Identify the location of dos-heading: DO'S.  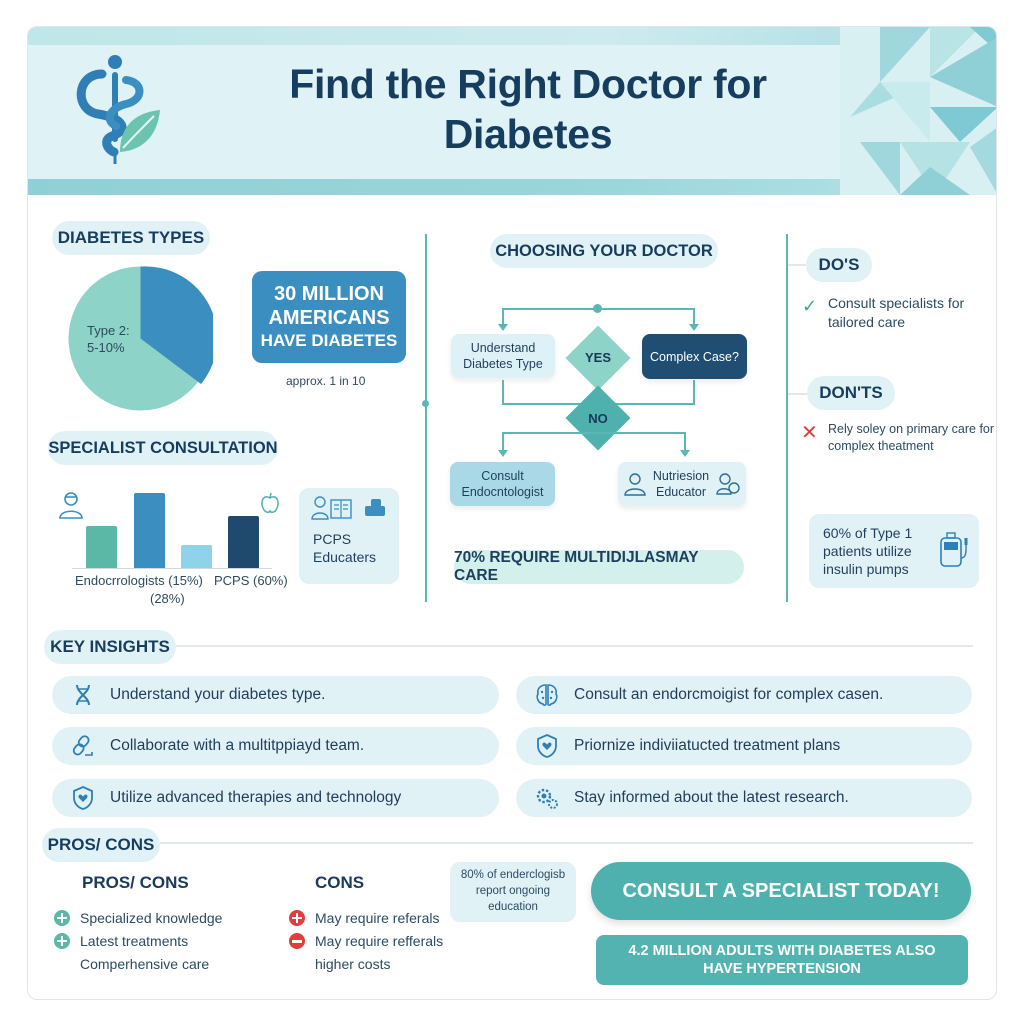
(839, 265).